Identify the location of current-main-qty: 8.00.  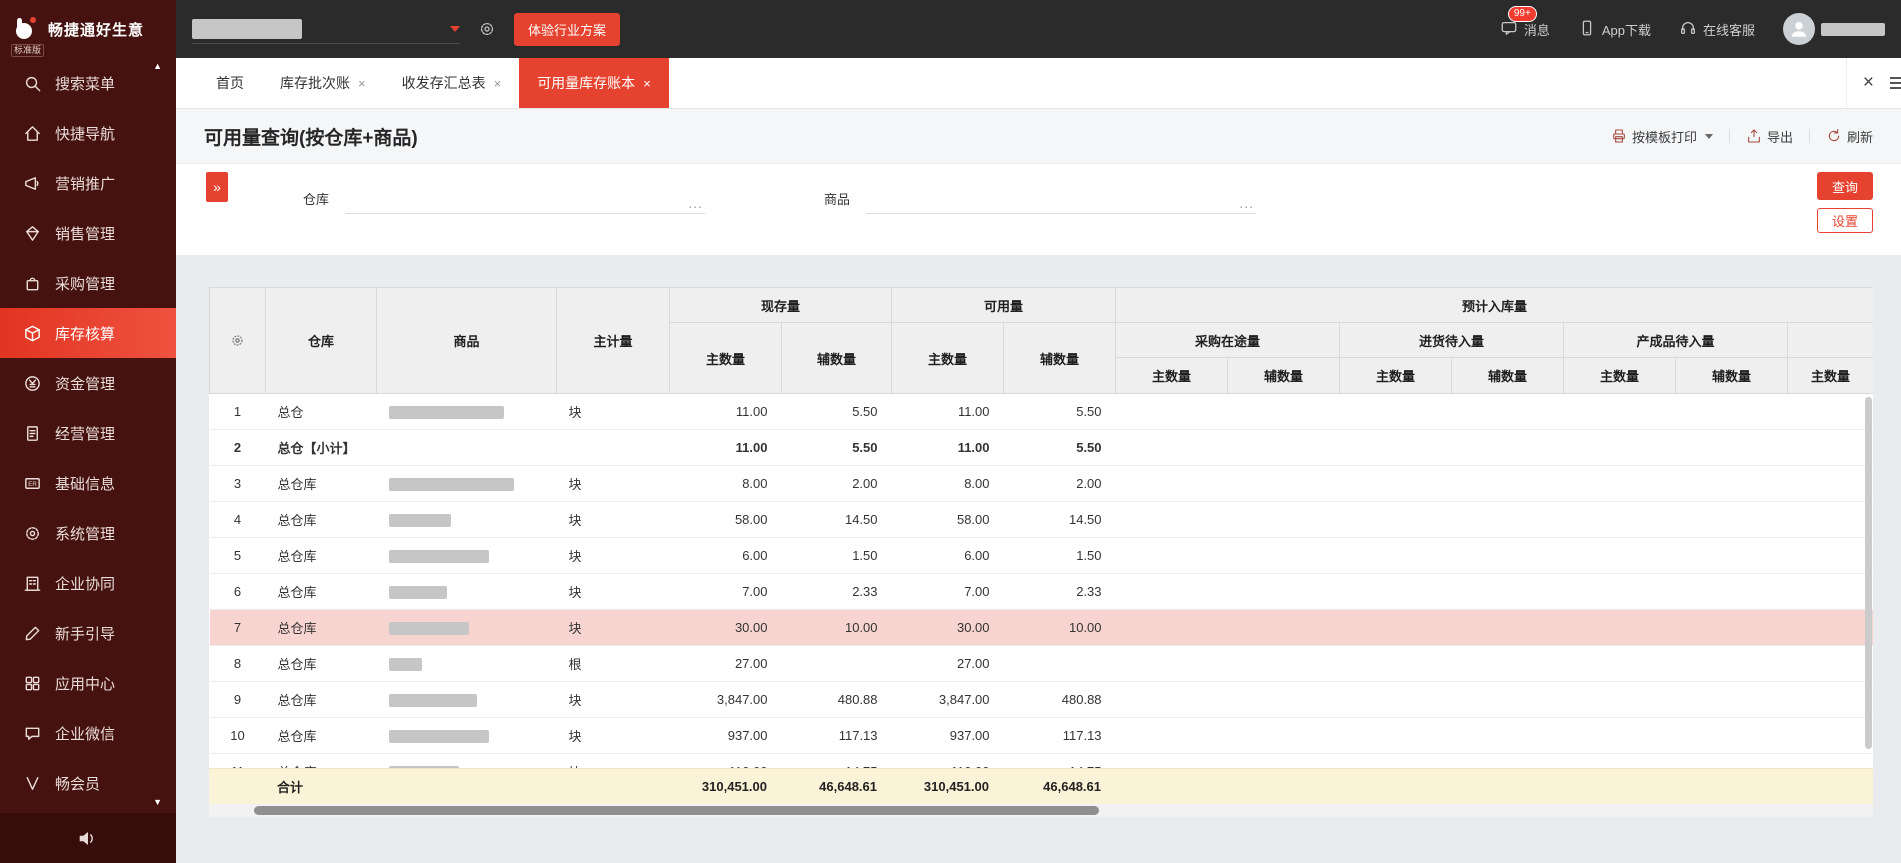
(725, 483).